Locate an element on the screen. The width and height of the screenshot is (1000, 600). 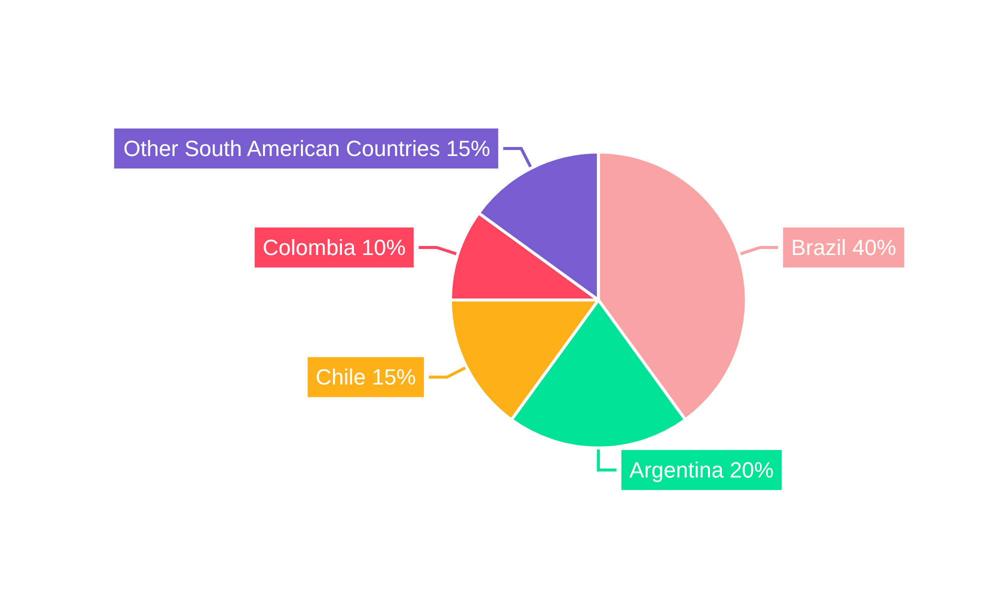
slice-label: Argentina 20% is located at coordinates (701, 470).